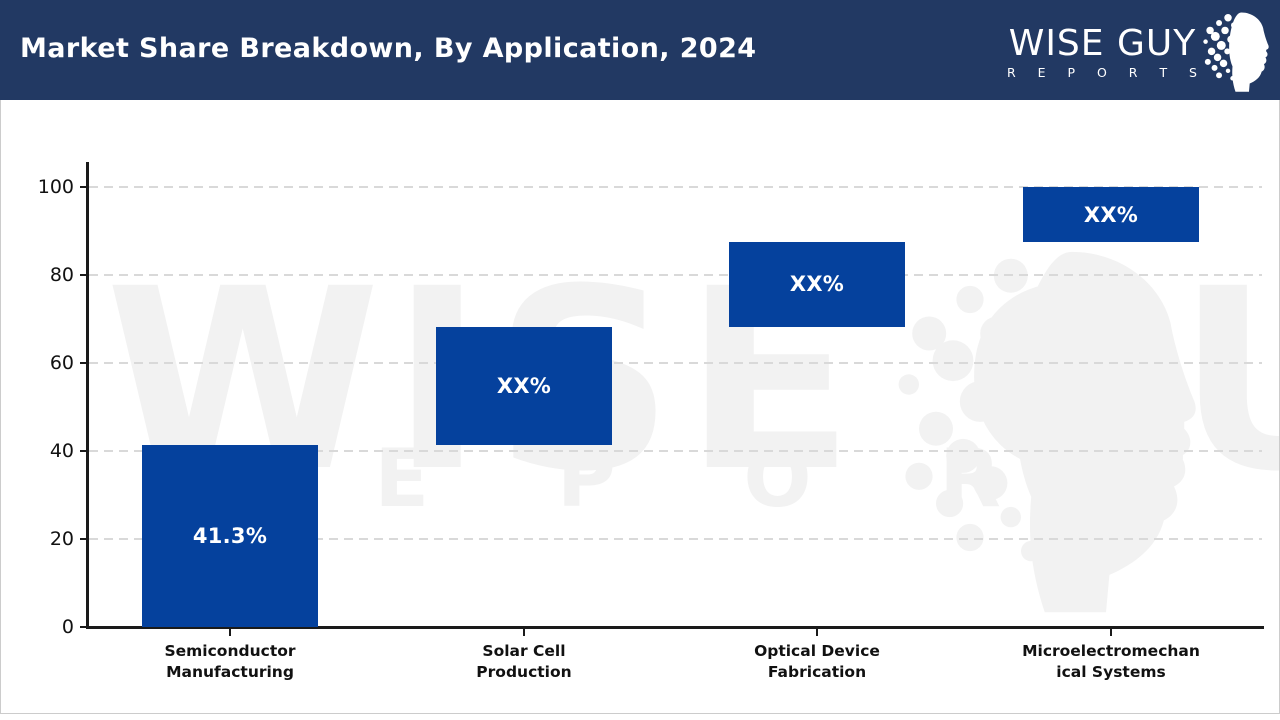  I want to click on logo: WISE GUY R E P O R T S, so click(1135, 51).